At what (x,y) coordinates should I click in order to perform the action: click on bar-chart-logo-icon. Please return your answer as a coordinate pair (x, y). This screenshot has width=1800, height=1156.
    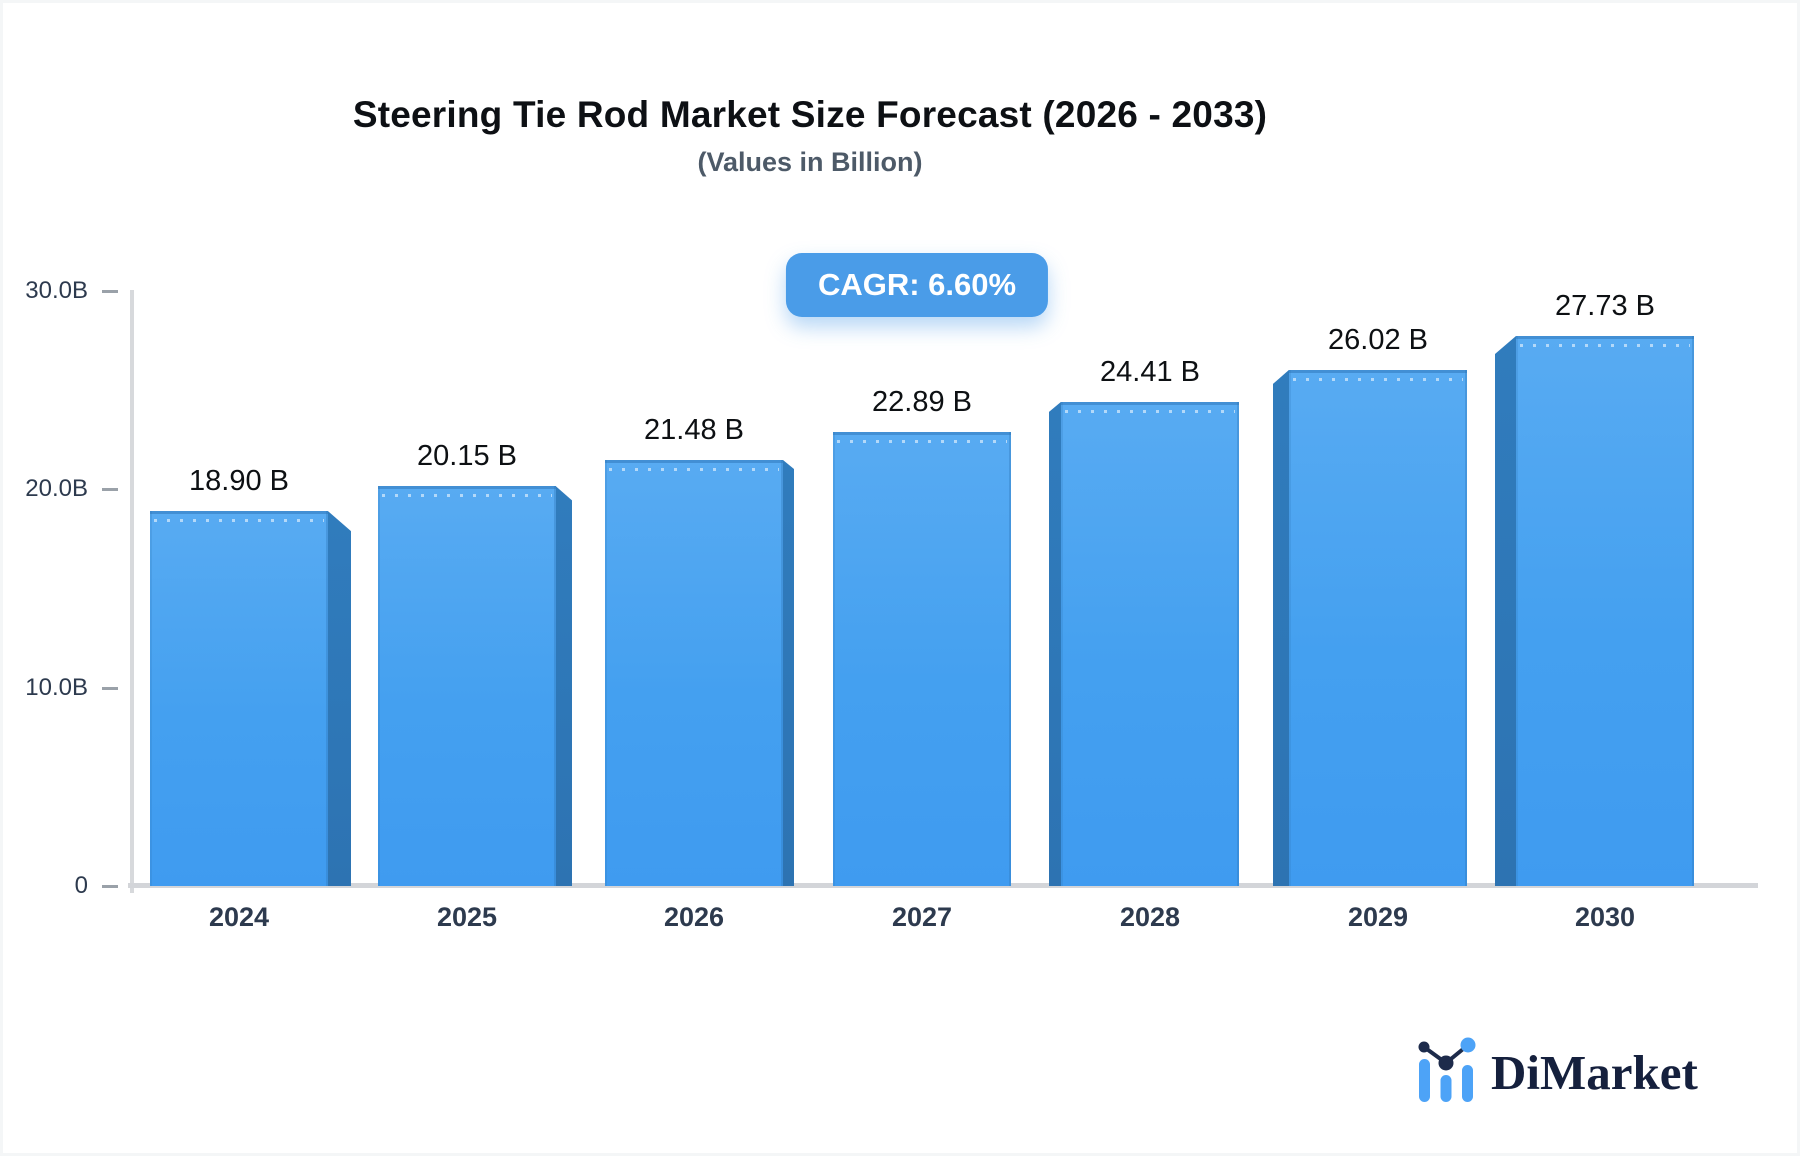
    Looking at the image, I should click on (1447, 1069).